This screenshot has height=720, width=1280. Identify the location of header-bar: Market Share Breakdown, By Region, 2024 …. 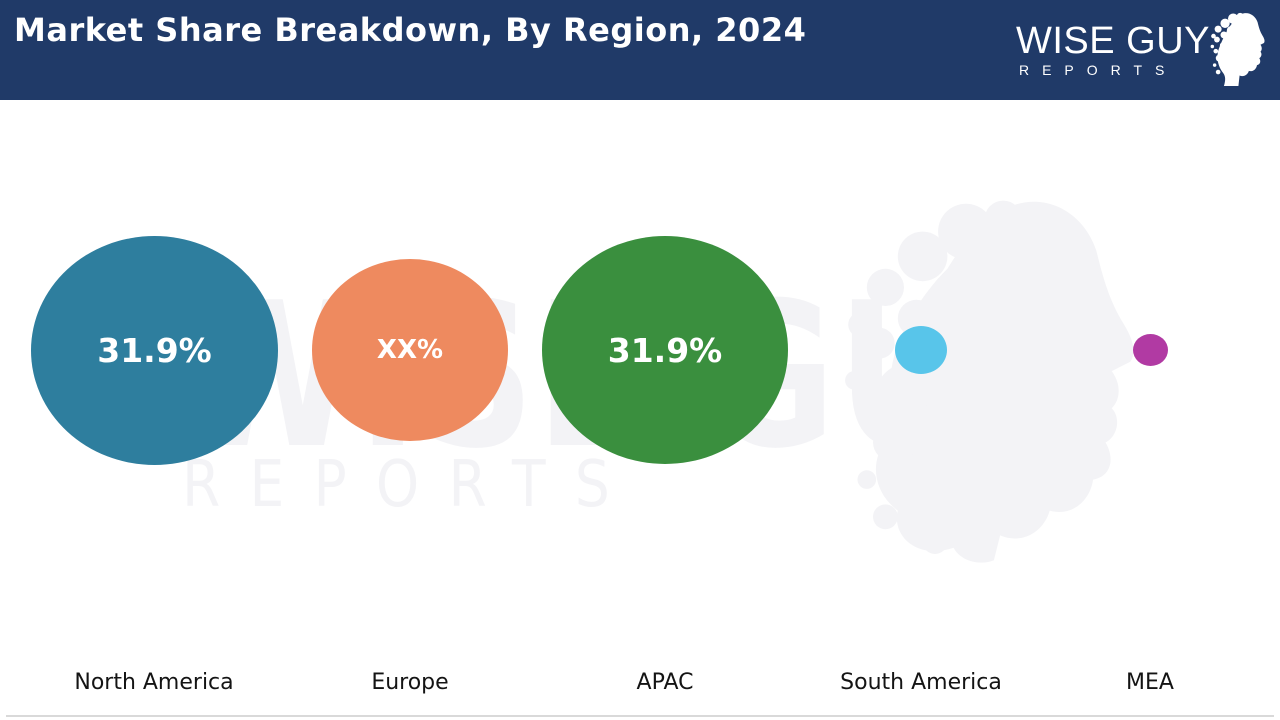
(640, 50).